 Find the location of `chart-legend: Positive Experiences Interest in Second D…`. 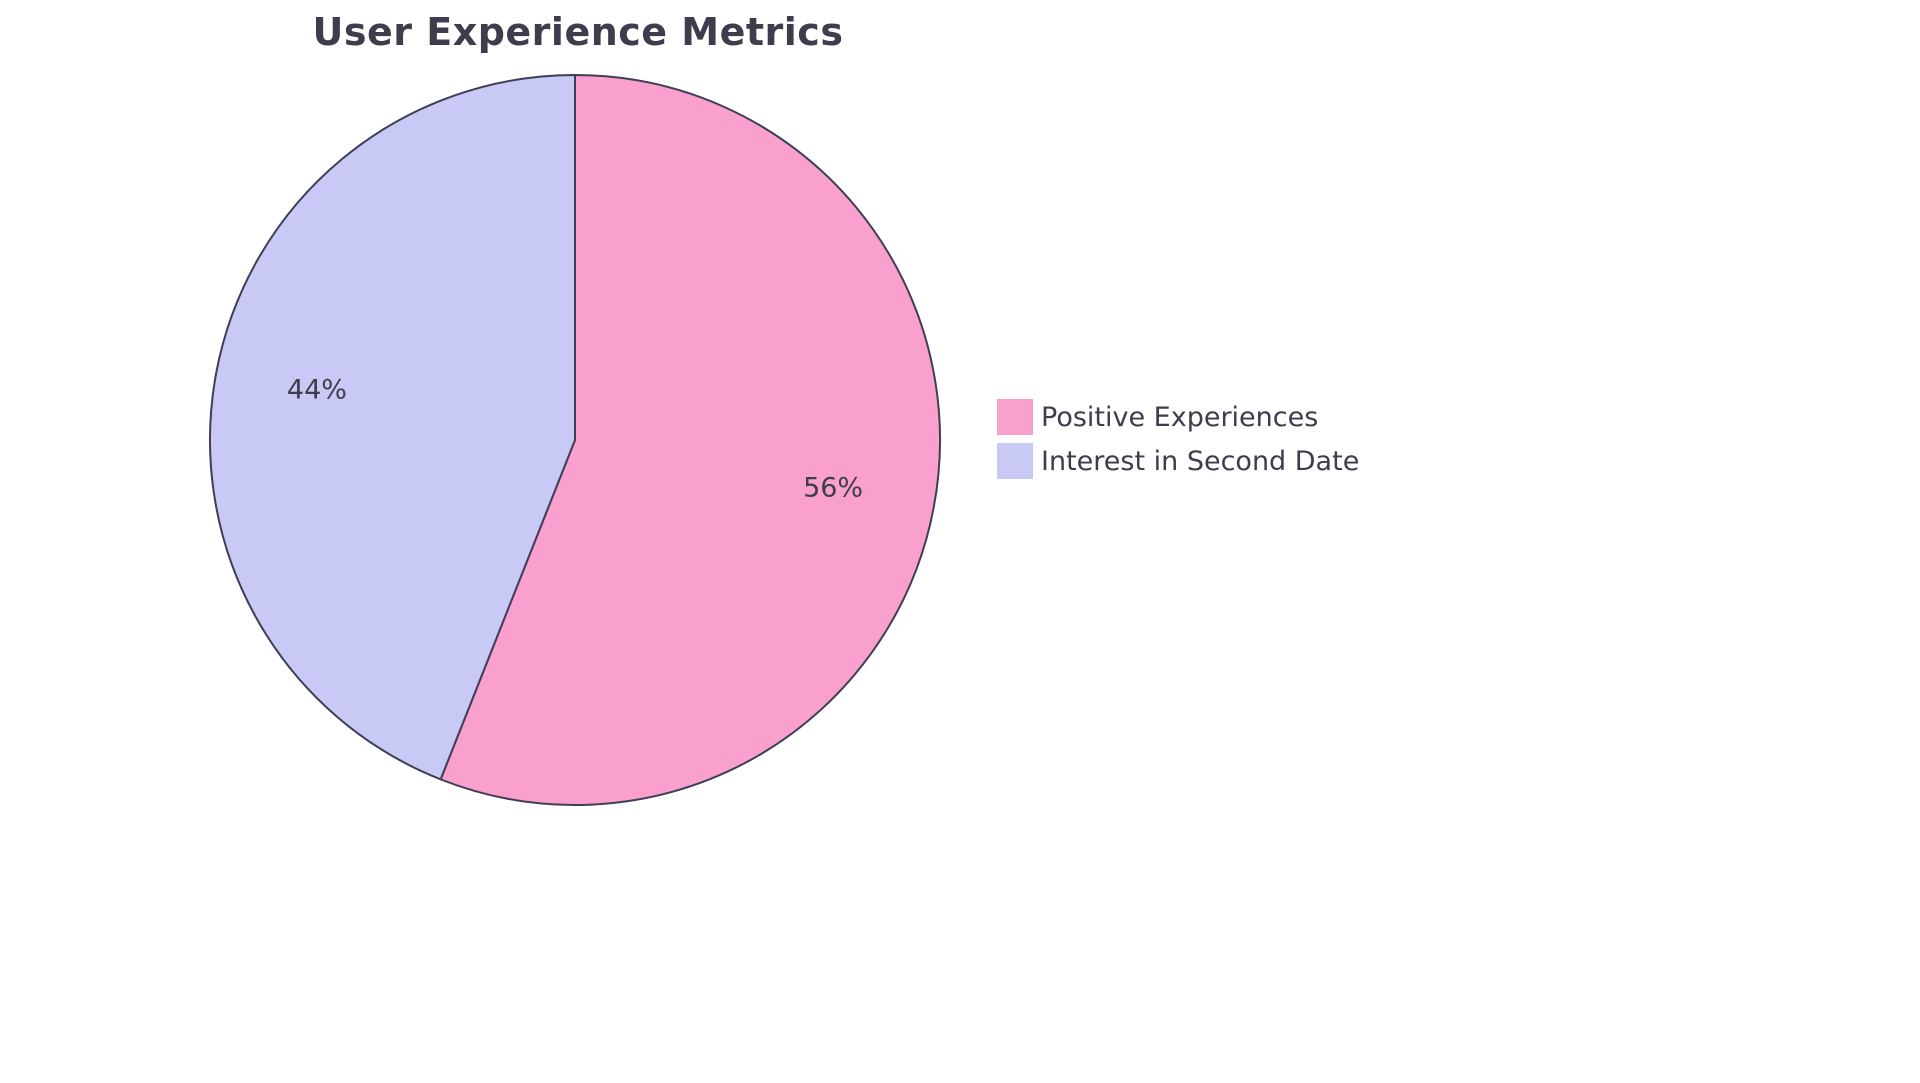

chart-legend: Positive Experiences Interest in Second D… is located at coordinates (1178, 439).